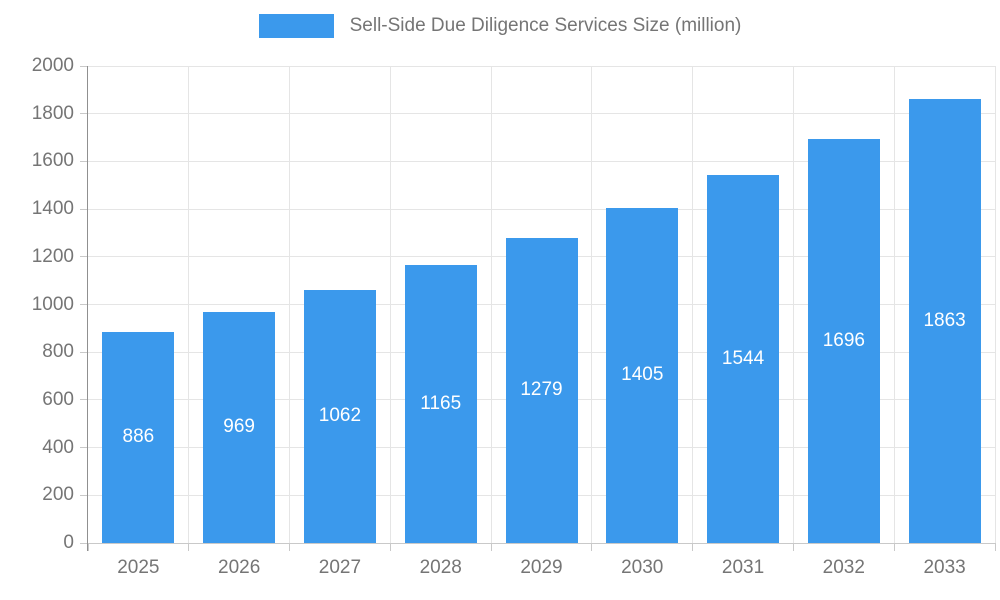 The image size is (1000, 600). Describe the element at coordinates (52, 209) in the screenshot. I see `y-axis-label: 1400` at that location.